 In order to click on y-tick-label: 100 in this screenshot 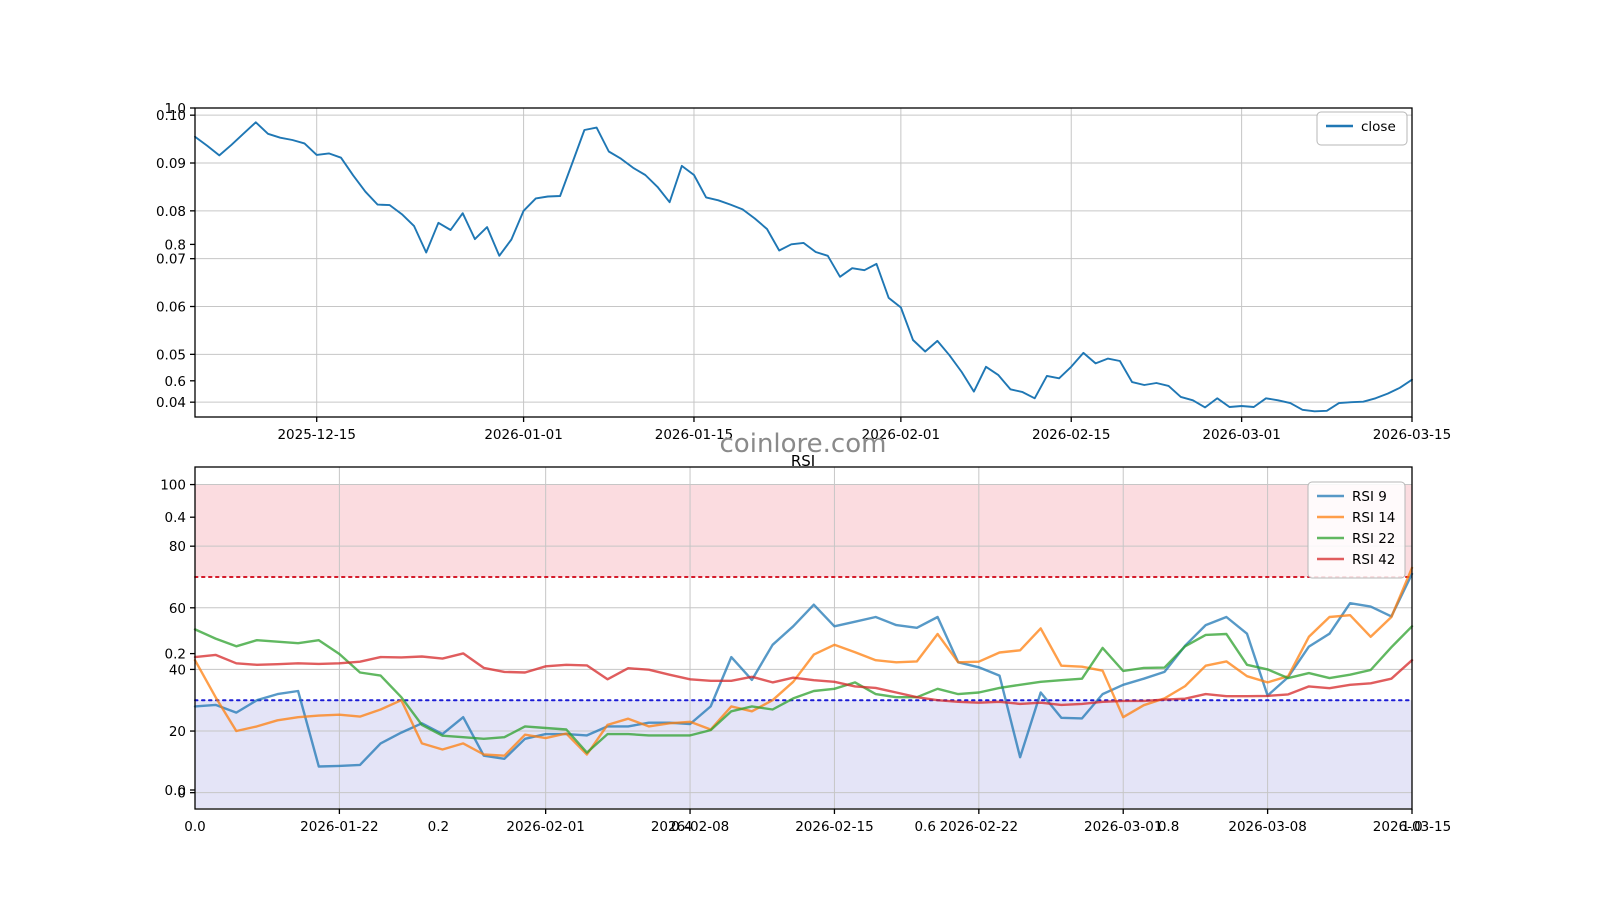, I will do `click(173, 486)`.